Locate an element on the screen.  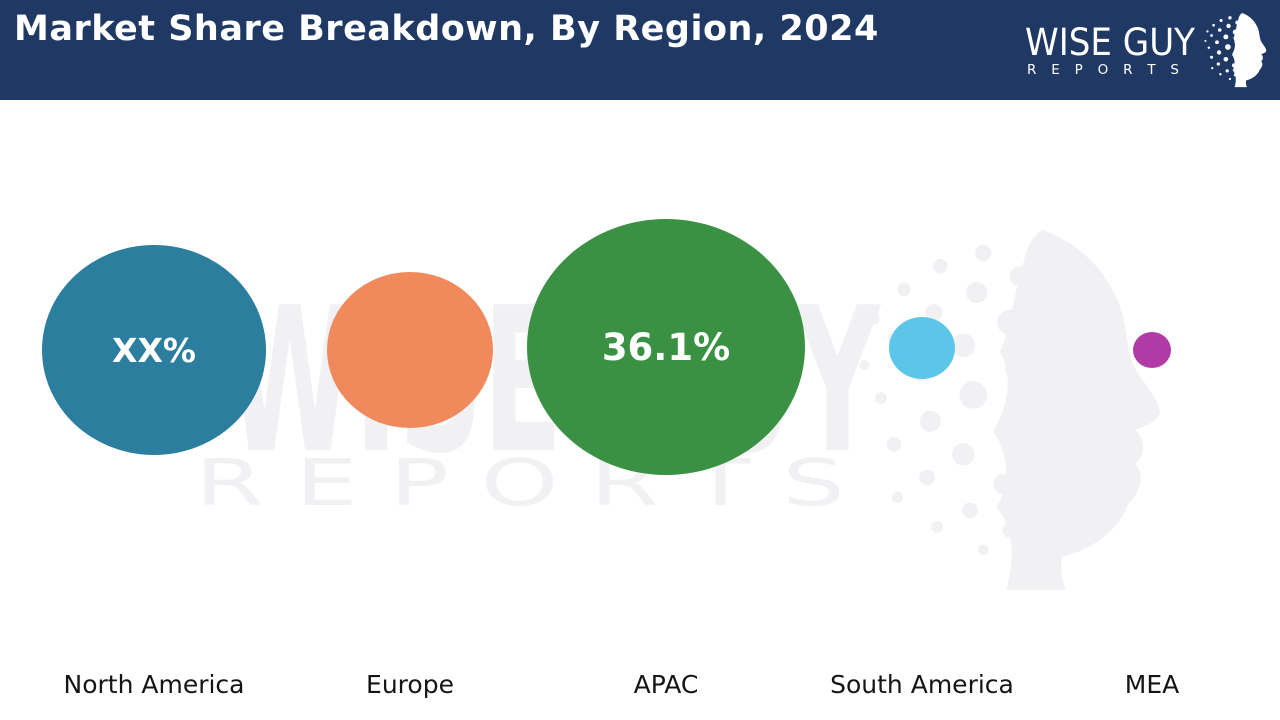
bubble-apac: 36.1% is located at coordinates (666, 347).